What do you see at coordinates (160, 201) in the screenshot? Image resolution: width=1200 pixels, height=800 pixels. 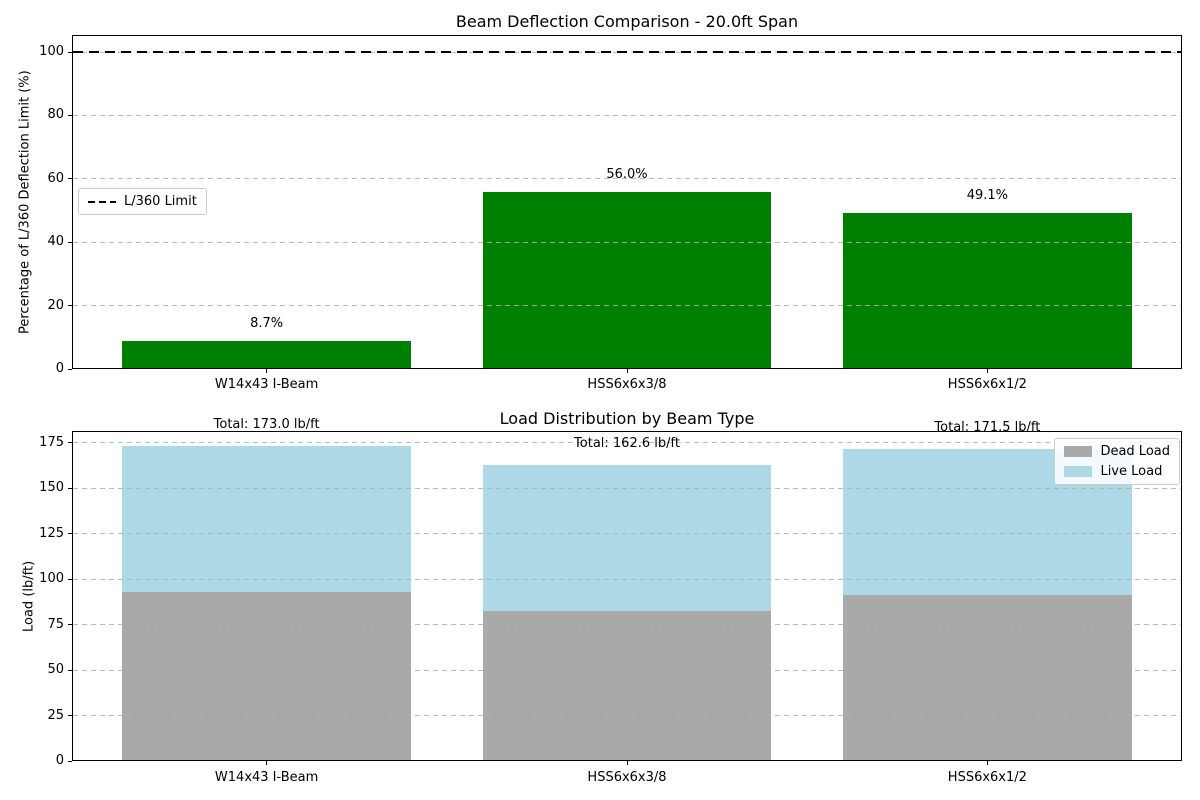 I see `legend-label: L/360 Limit` at bounding box center [160, 201].